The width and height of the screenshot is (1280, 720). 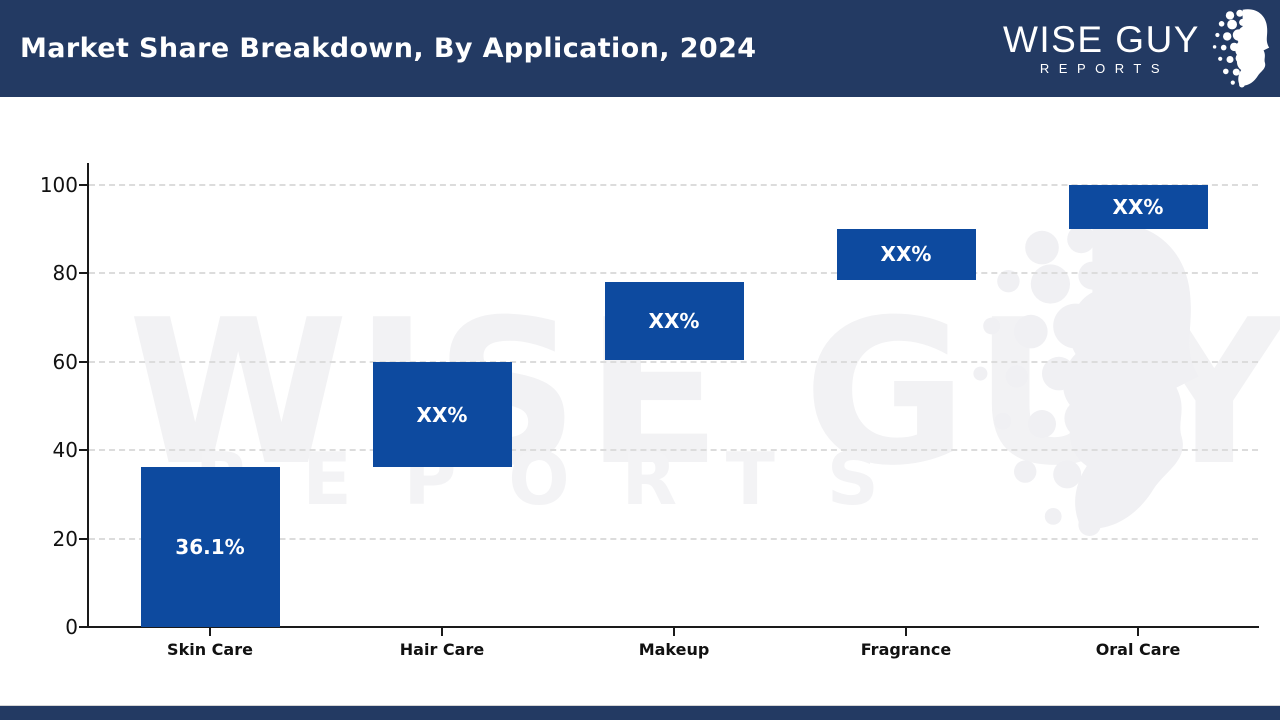 What do you see at coordinates (65, 361) in the screenshot?
I see `y-tick-label: 60` at bounding box center [65, 361].